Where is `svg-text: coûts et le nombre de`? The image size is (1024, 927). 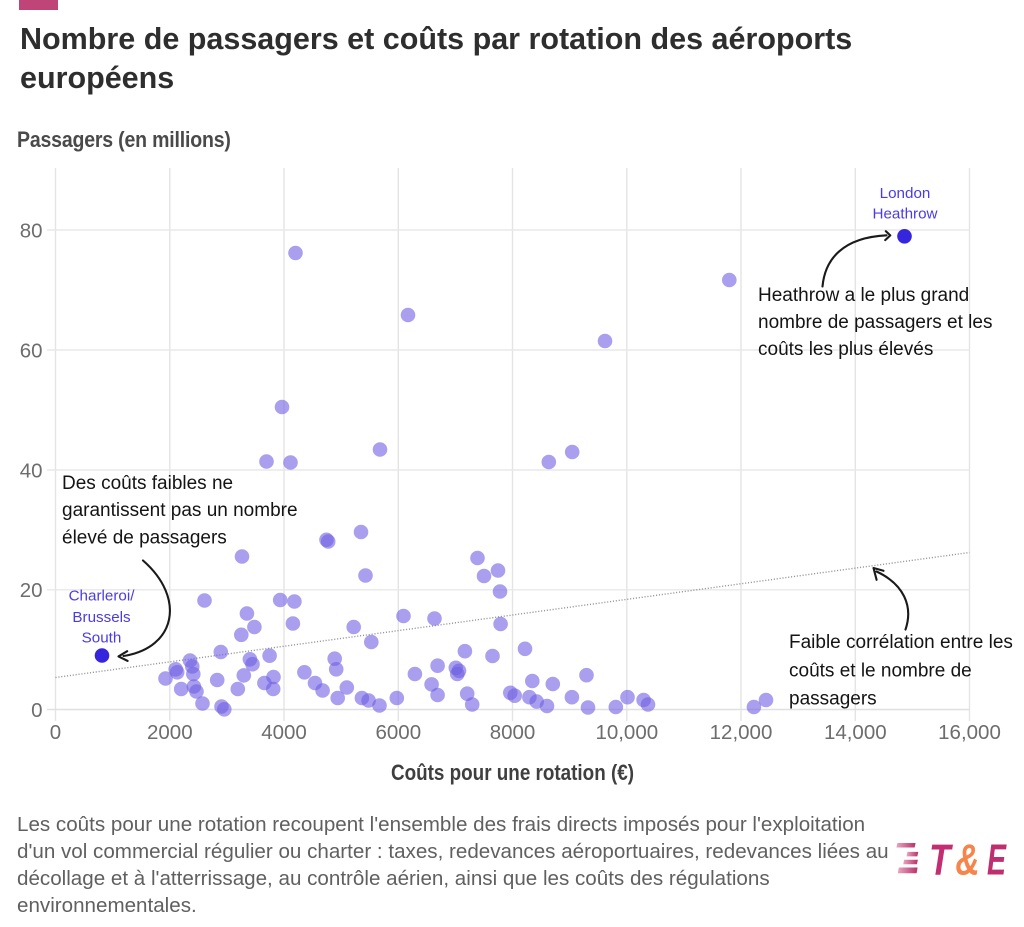
svg-text: coûts et le nombre de is located at coordinates (880, 671).